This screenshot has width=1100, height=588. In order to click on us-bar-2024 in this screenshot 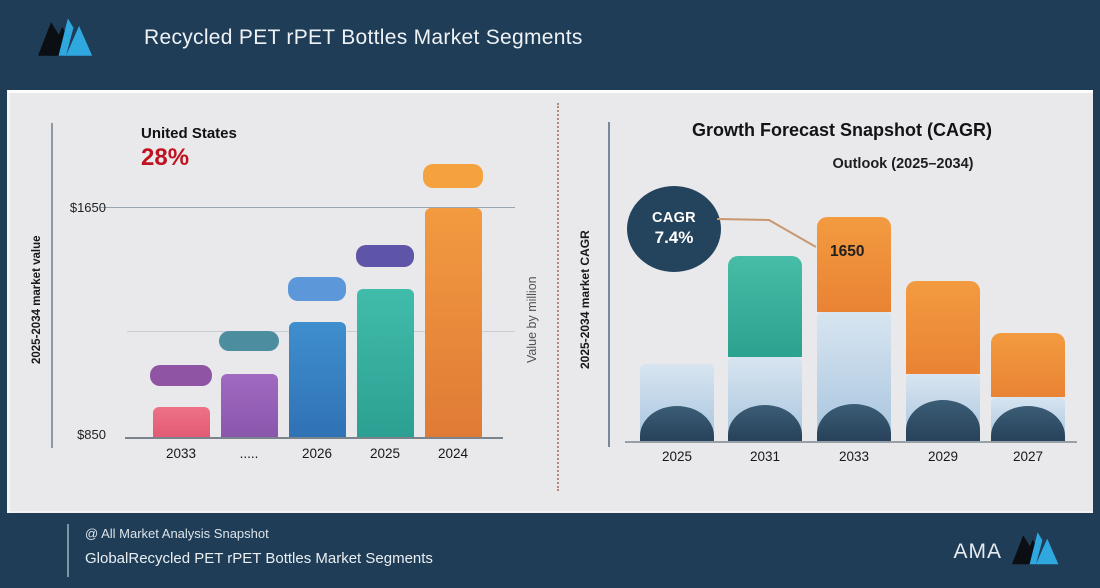, I will do `click(453, 322)`.